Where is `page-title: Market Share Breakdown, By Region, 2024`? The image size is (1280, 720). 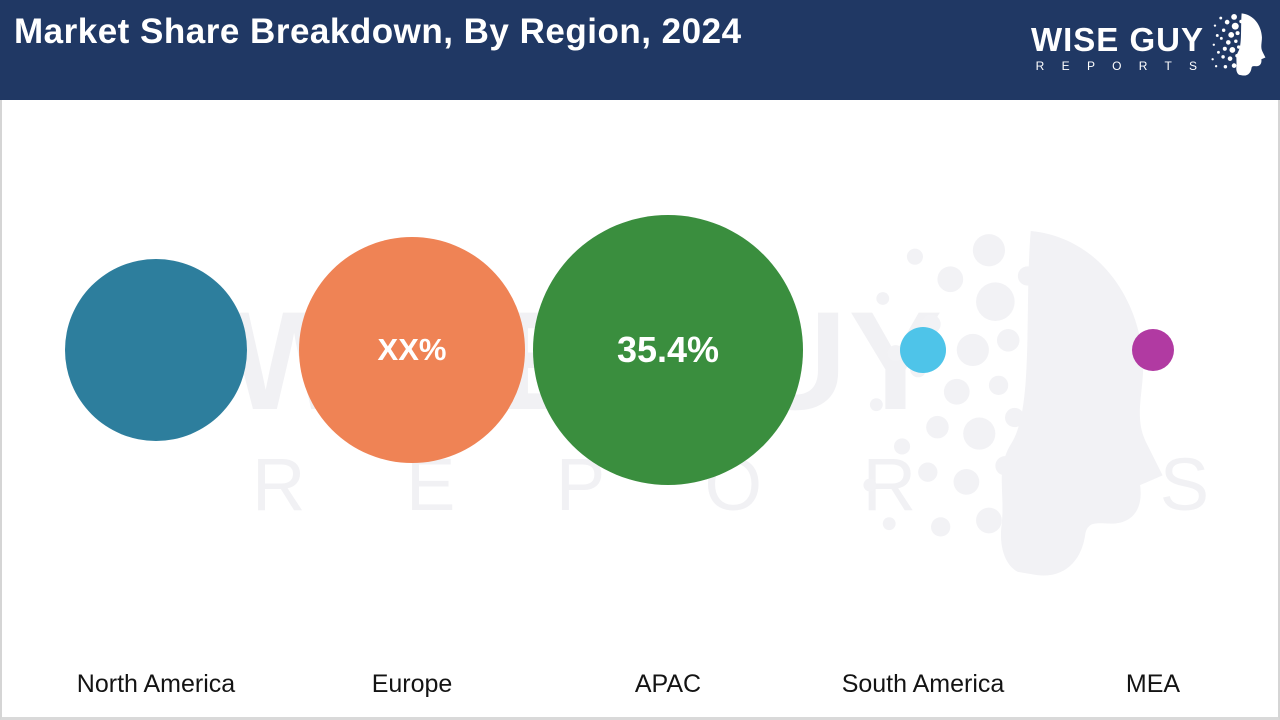
page-title: Market Share Breakdown, By Region, 2024 is located at coordinates (378, 31).